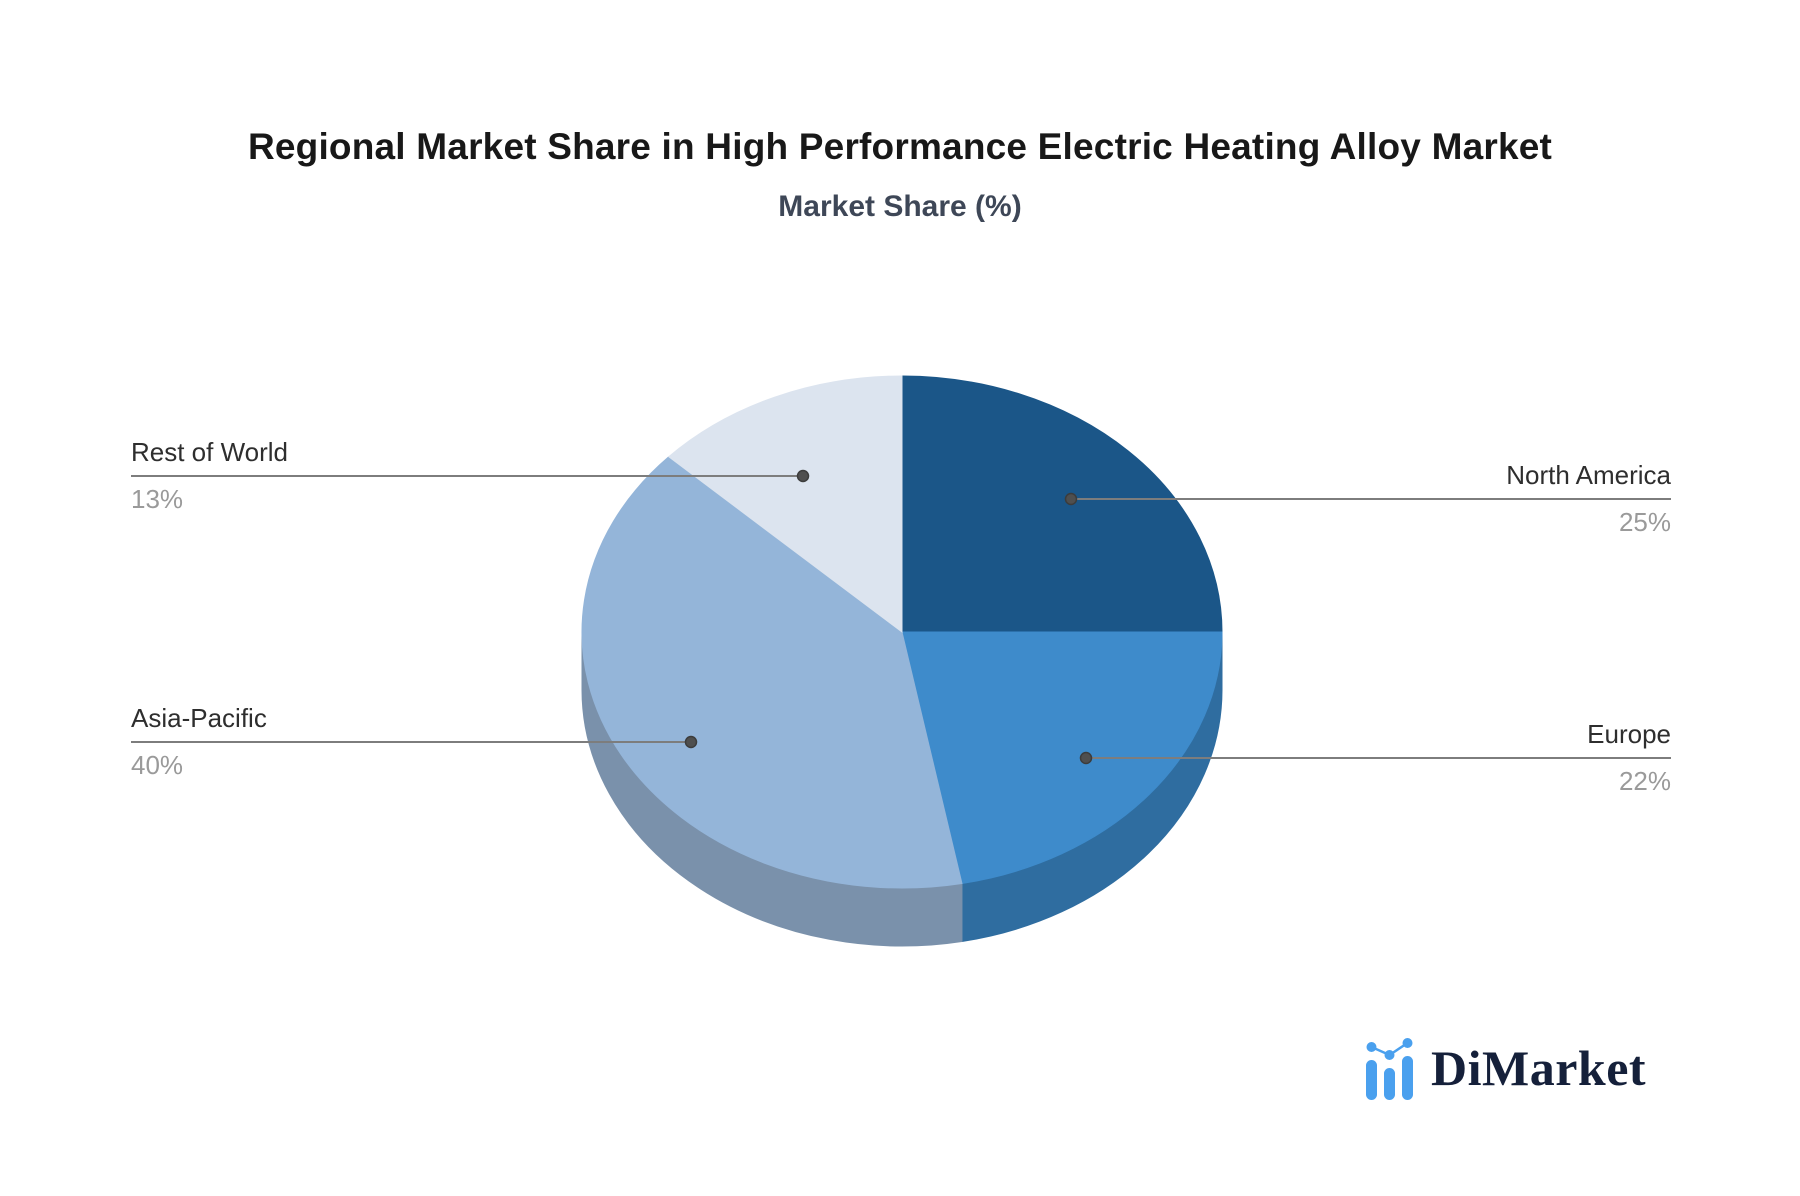  Describe the element at coordinates (1588, 475) in the screenshot. I see `slice-label-north-america: North America` at that location.